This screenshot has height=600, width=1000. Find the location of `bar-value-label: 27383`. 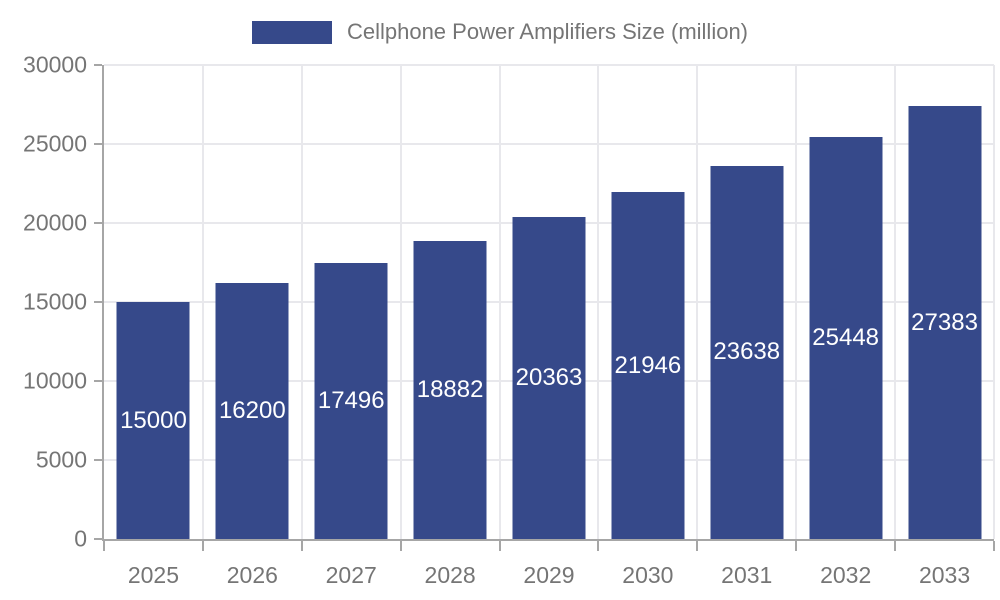

bar-value-label: 27383 is located at coordinates (944, 322).